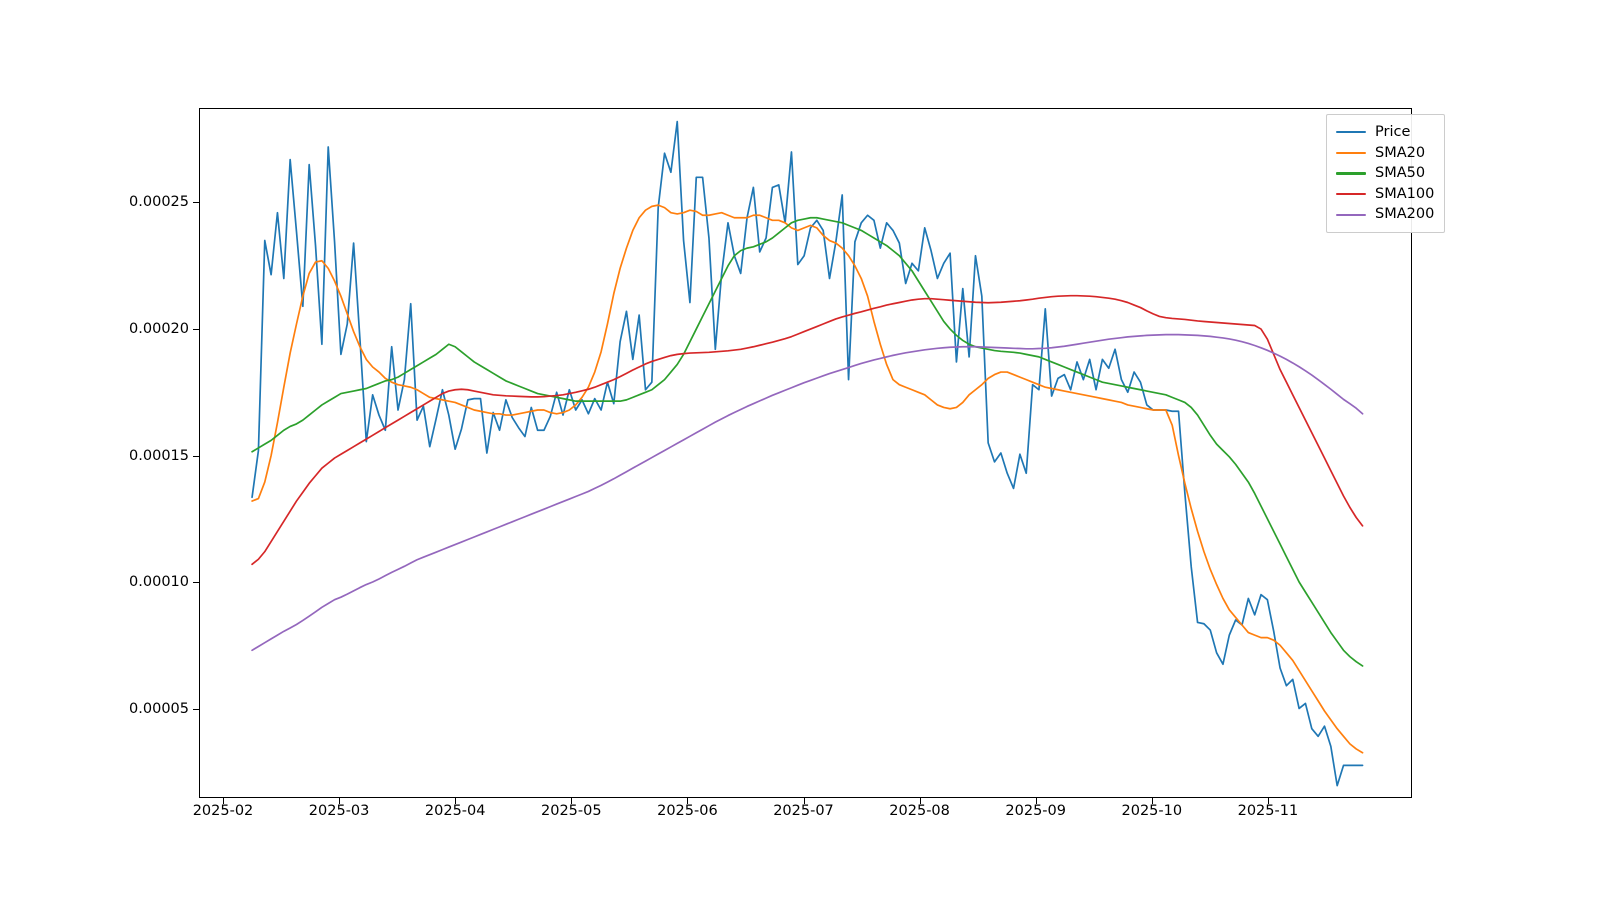  What do you see at coordinates (1405, 193) in the screenshot?
I see `legend-label: SMA100` at bounding box center [1405, 193].